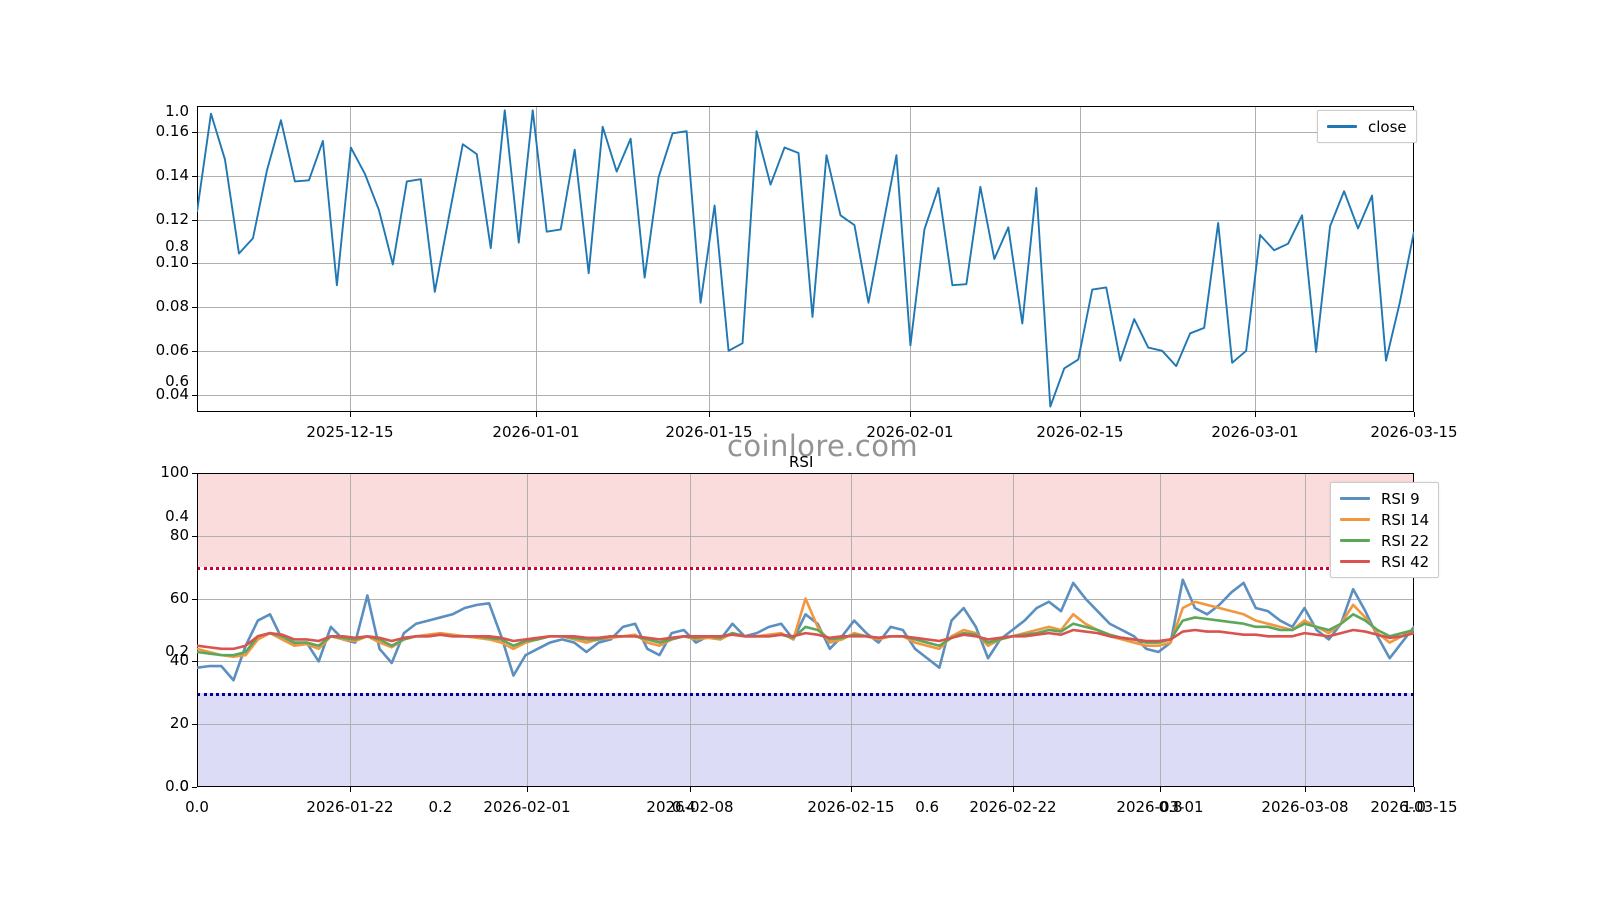  What do you see at coordinates (536, 432) in the screenshot?
I see `price-xtick-label: 2026-01-01` at bounding box center [536, 432].